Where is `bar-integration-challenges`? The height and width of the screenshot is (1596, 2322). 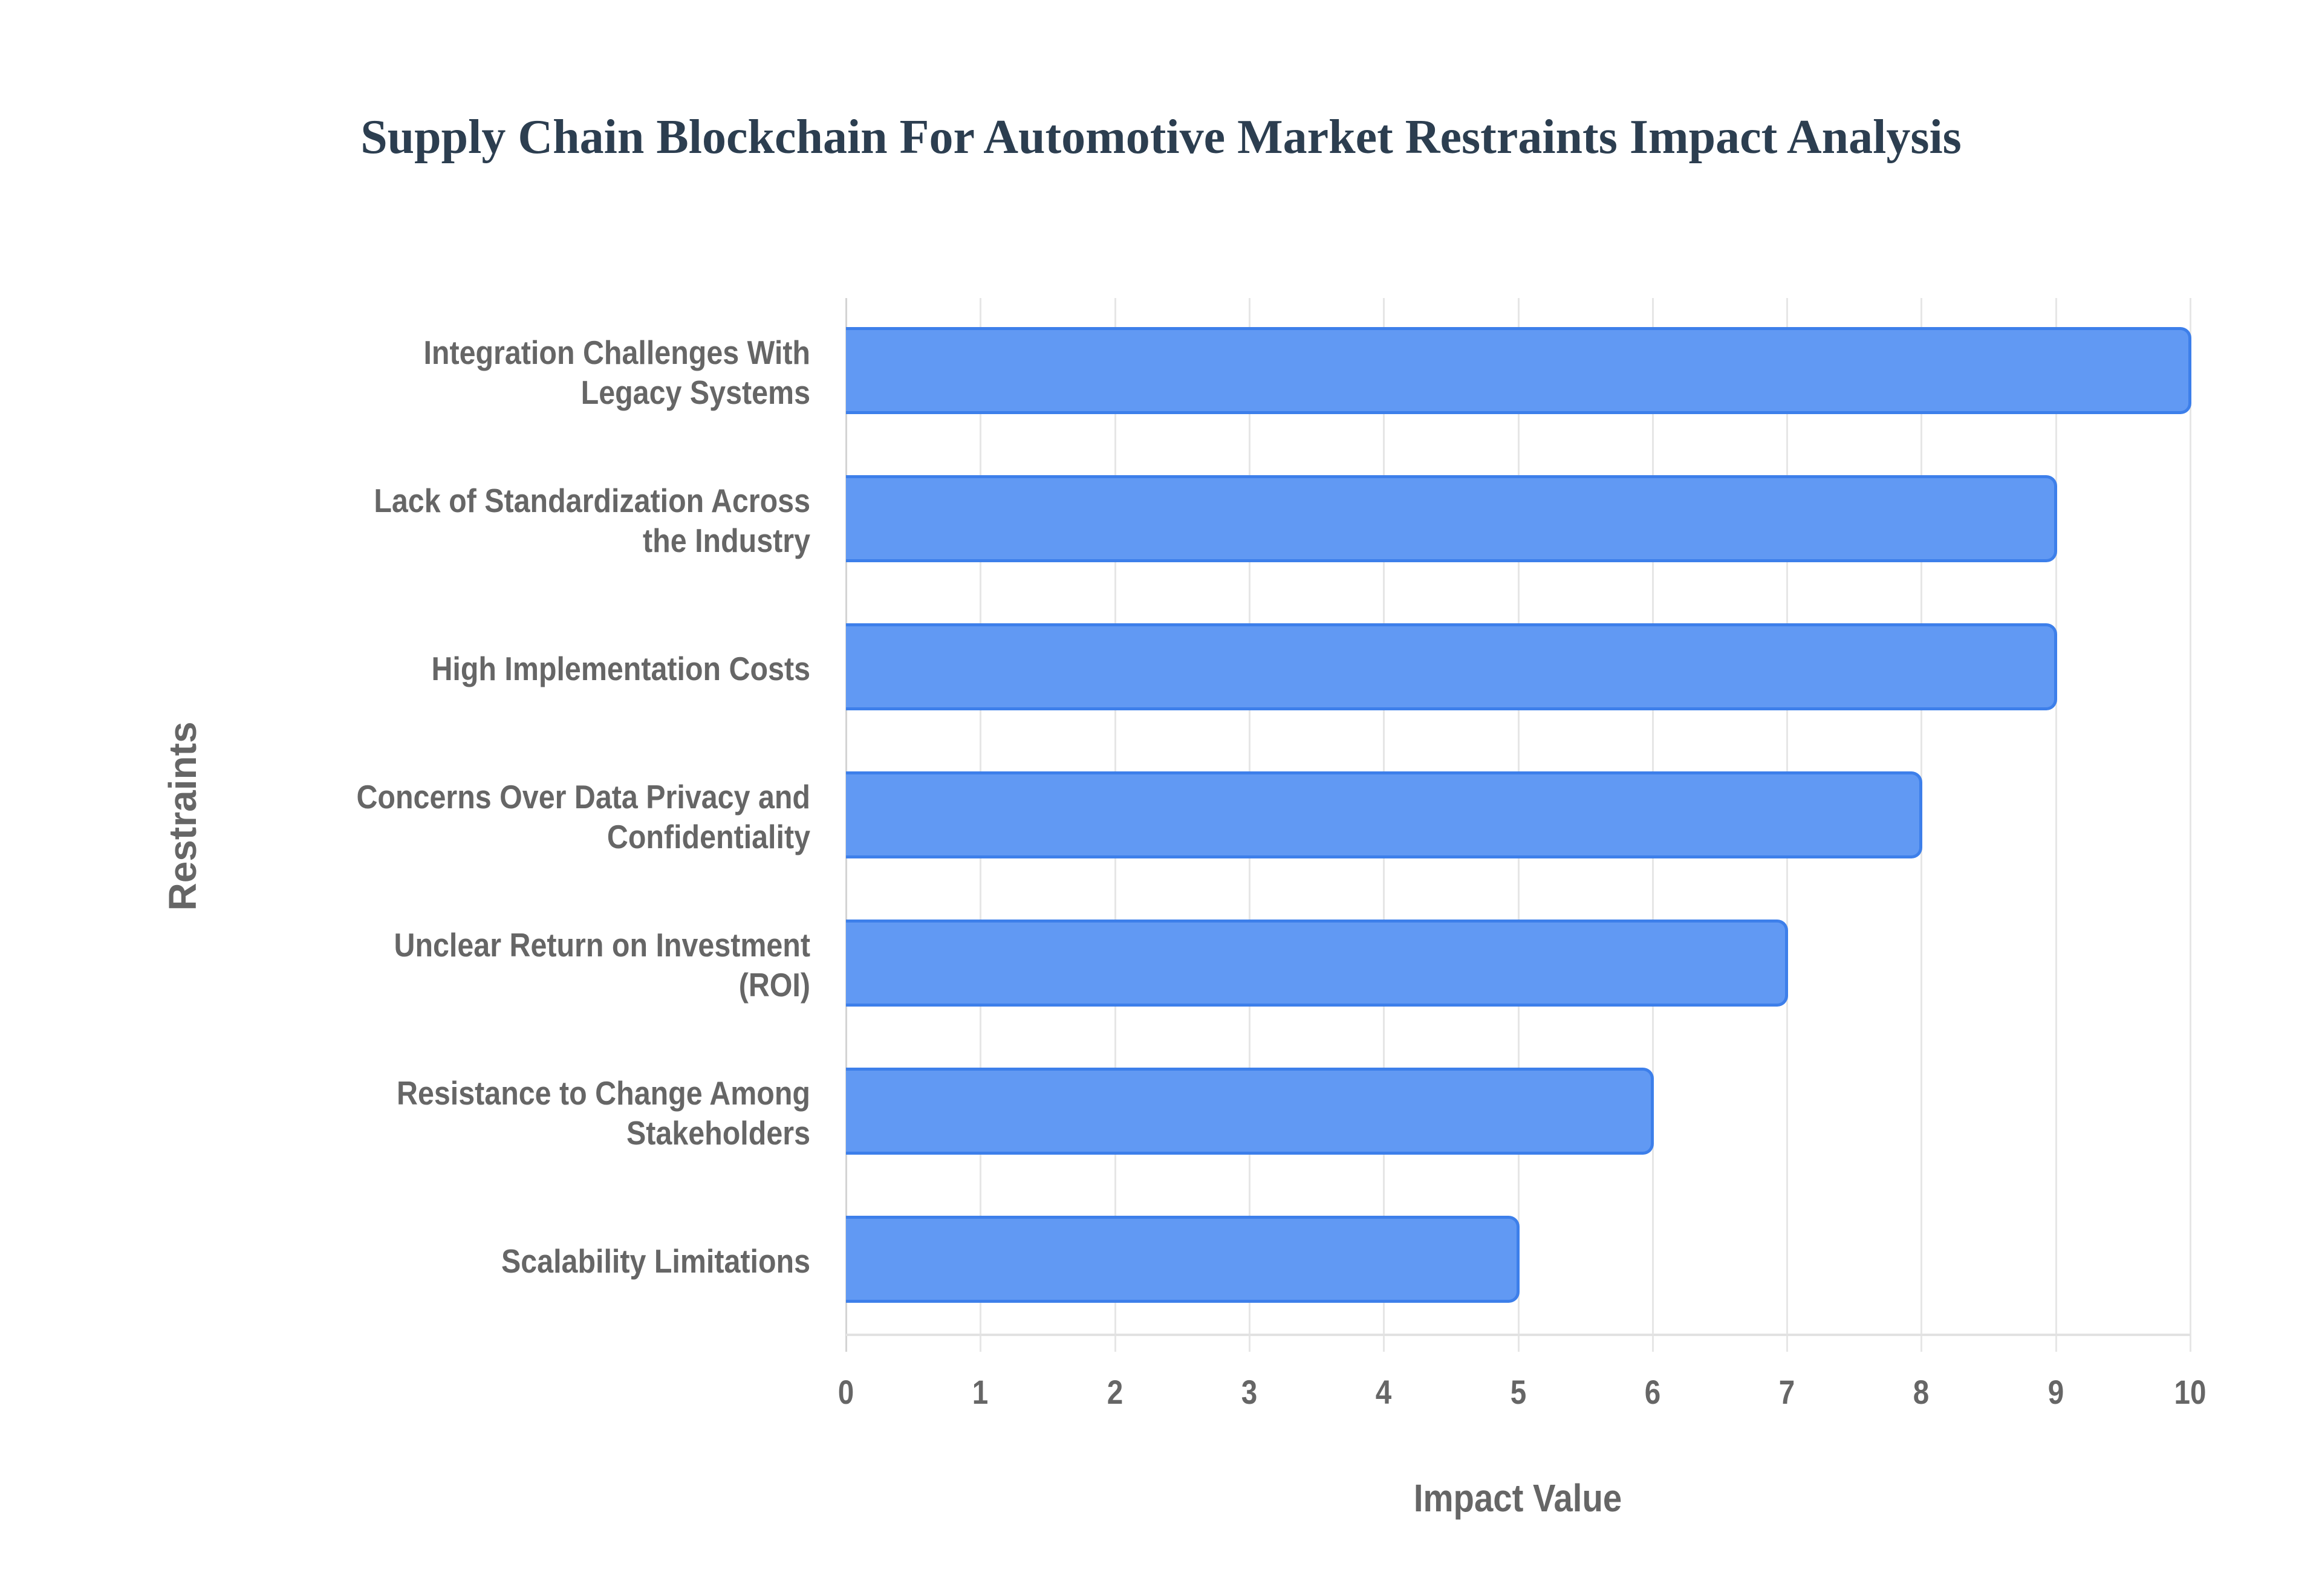 bar-integration-challenges is located at coordinates (1518, 370).